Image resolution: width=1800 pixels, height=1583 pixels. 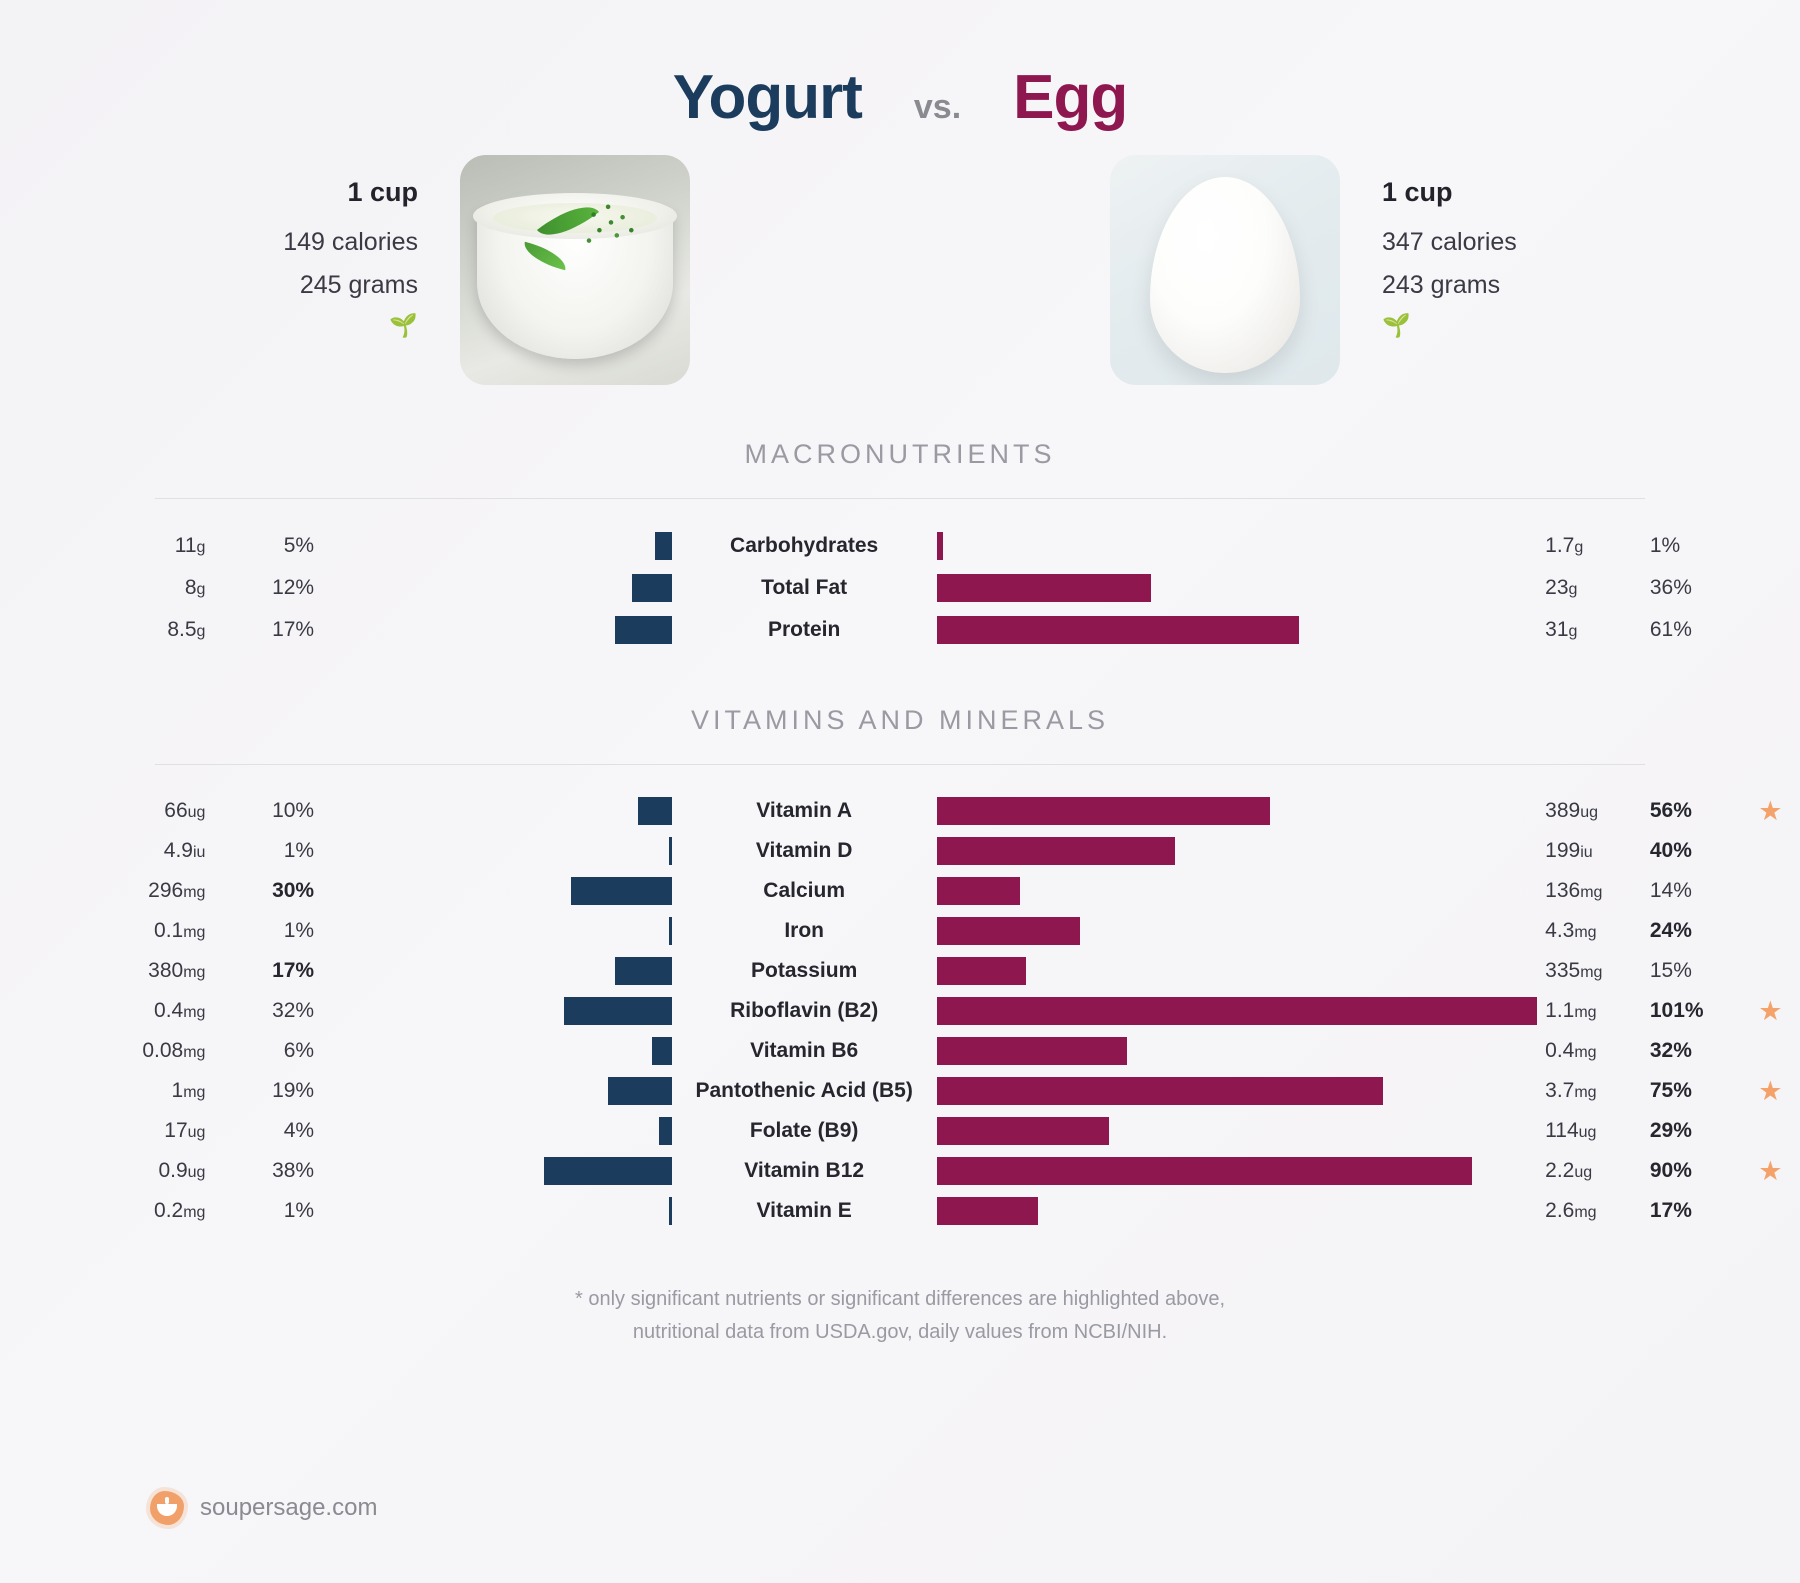 What do you see at coordinates (180, 930) in the screenshot?
I see `left-amount: 0.1mg` at bounding box center [180, 930].